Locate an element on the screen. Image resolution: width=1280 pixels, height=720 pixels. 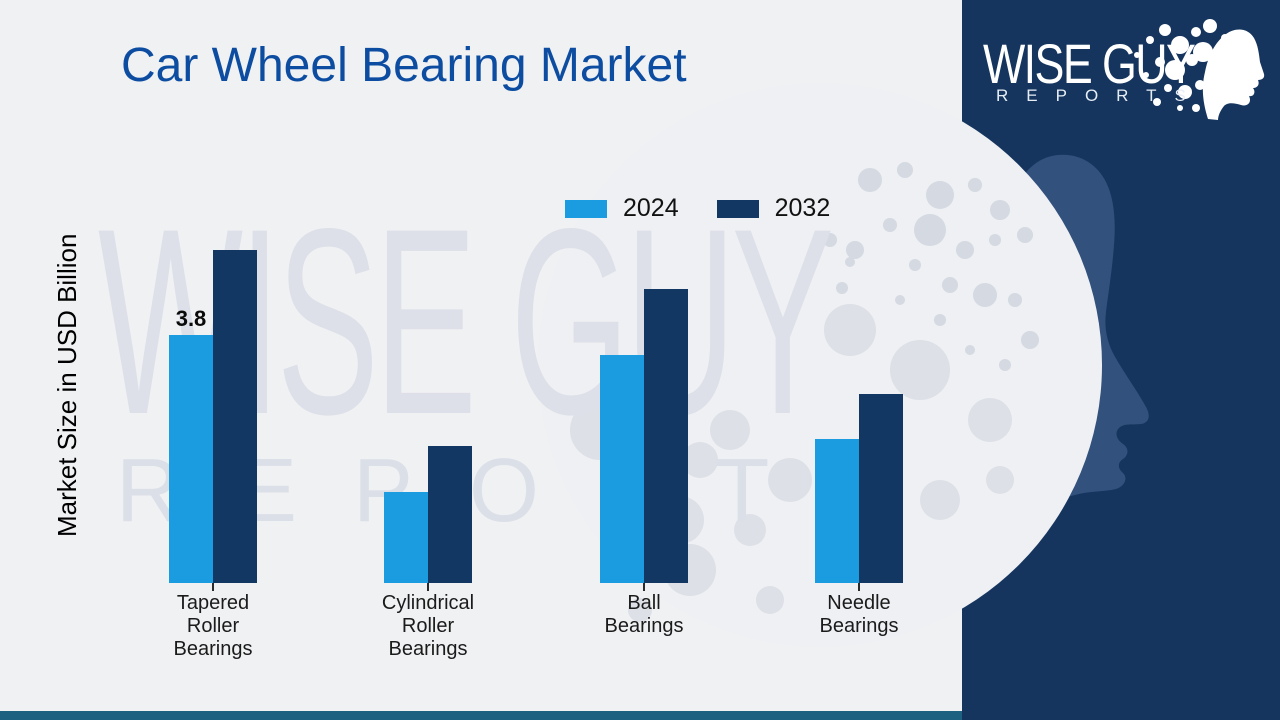
legend-label-2024: 2024 is located at coordinates (651, 208).